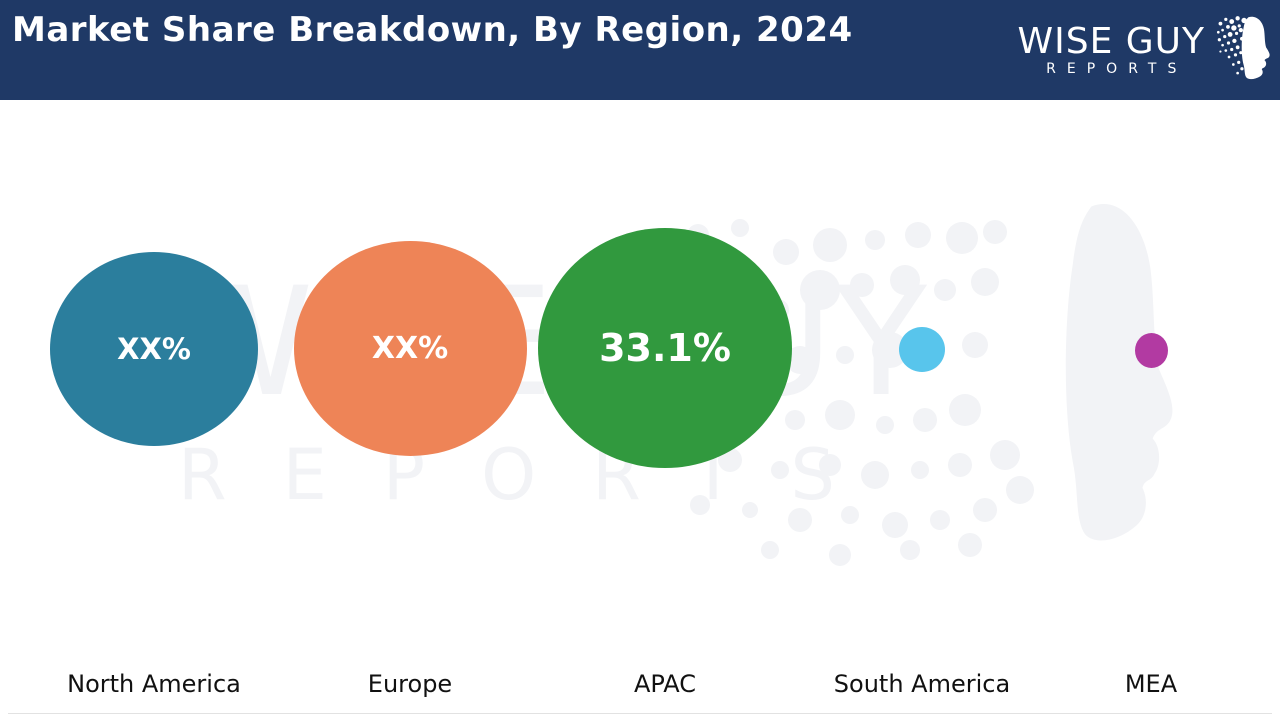  I want to click on bubble-south-america, so click(922, 349).